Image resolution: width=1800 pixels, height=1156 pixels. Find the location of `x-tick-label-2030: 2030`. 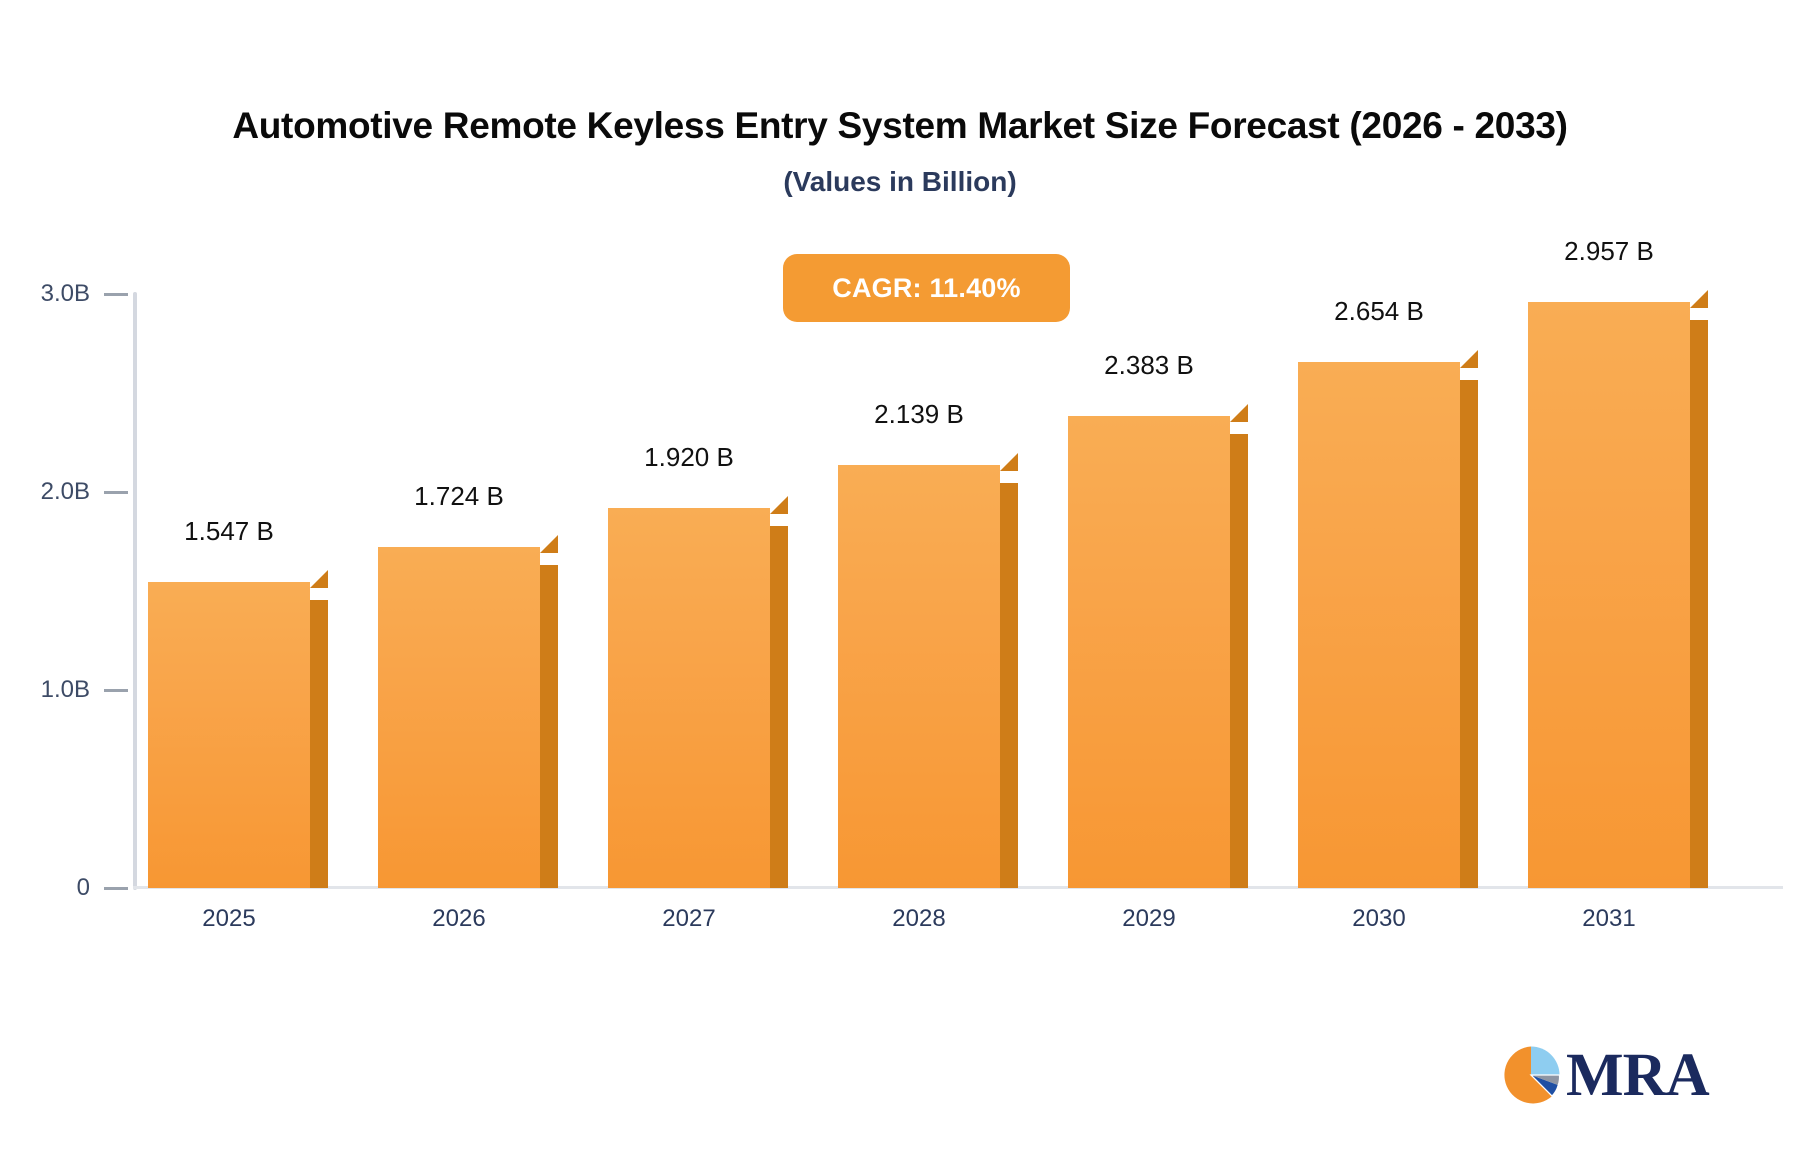

x-tick-label-2030: 2030 is located at coordinates (1379, 918).